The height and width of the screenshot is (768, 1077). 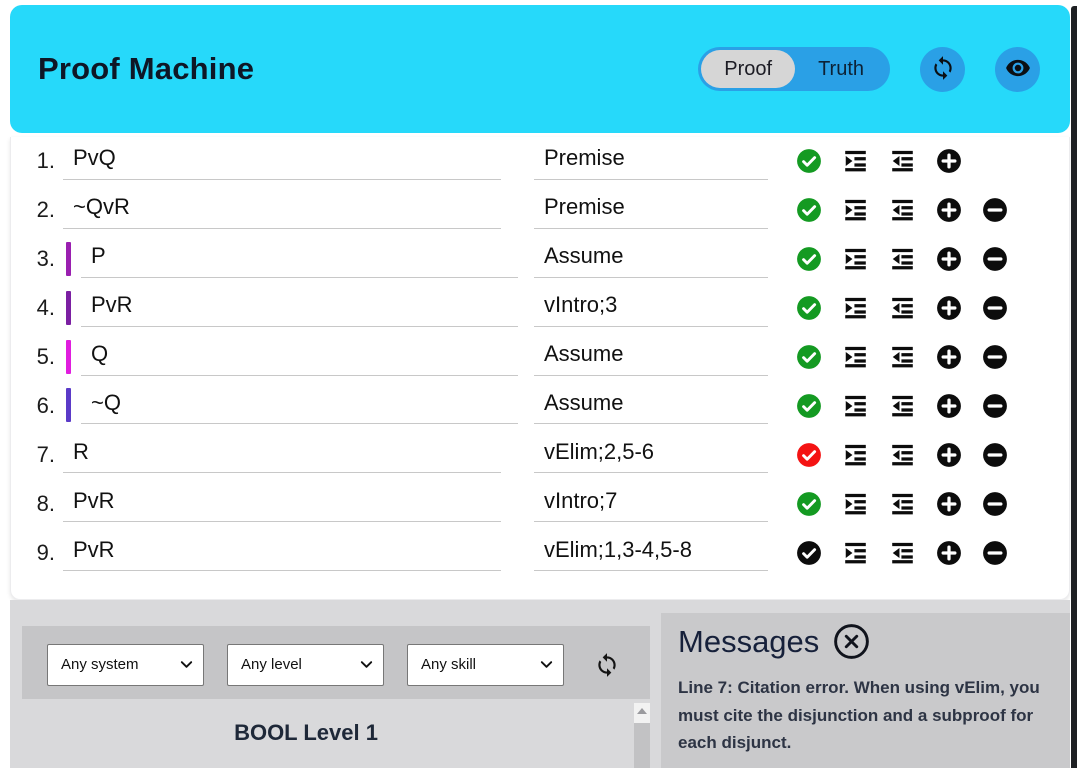 I want to click on levels-scrollbar, so click(x=642, y=735).